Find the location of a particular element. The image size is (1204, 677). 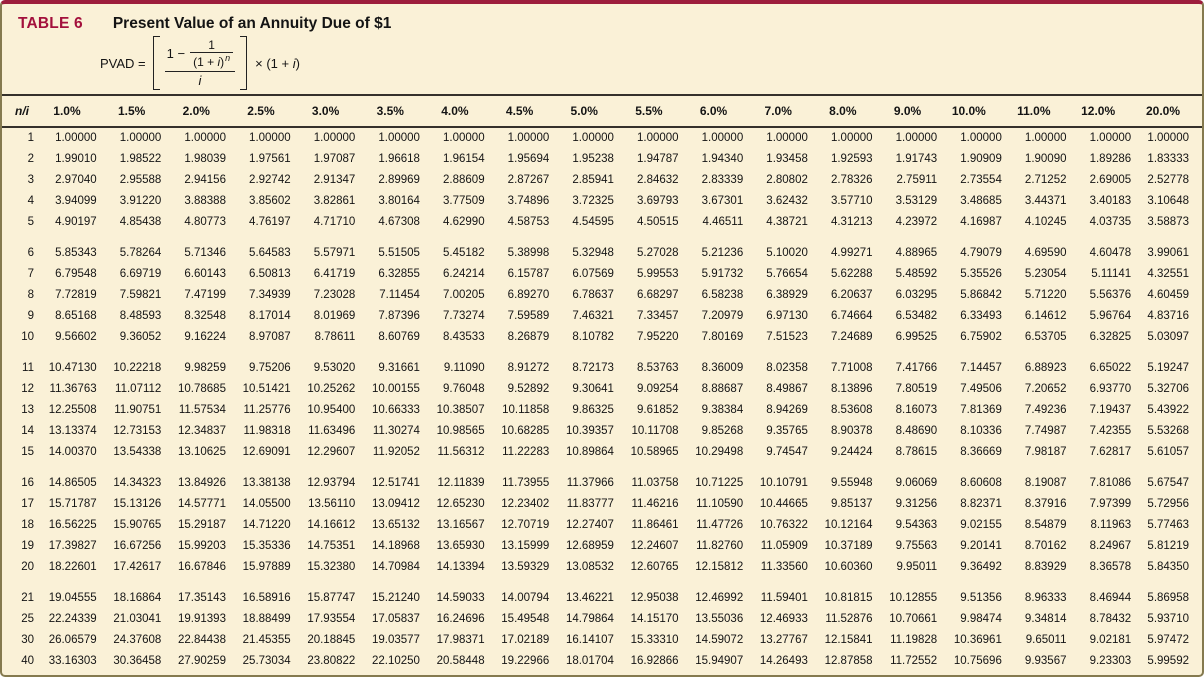

table-cell: 9.31661 is located at coordinates (399, 368).